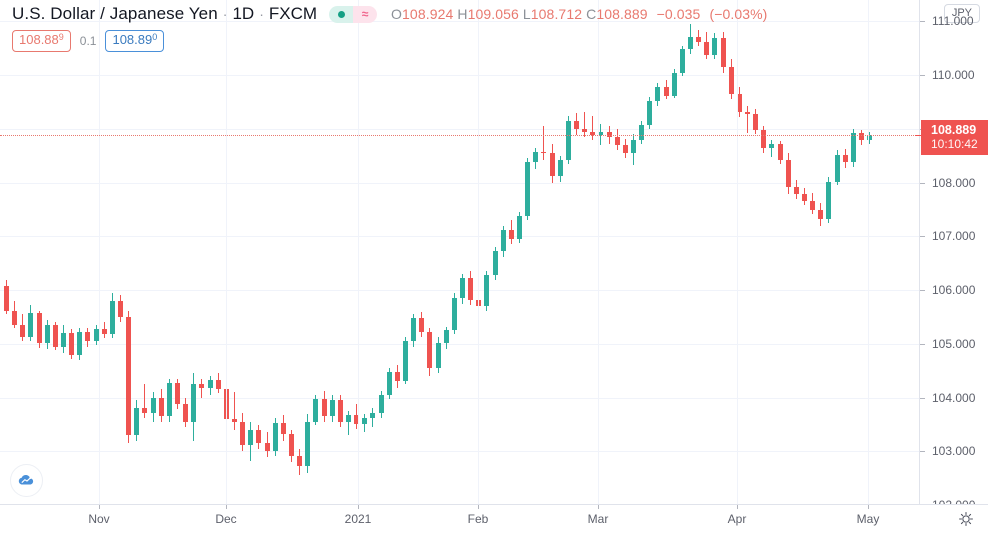  I want to click on close-value: 108.889, so click(622, 14).